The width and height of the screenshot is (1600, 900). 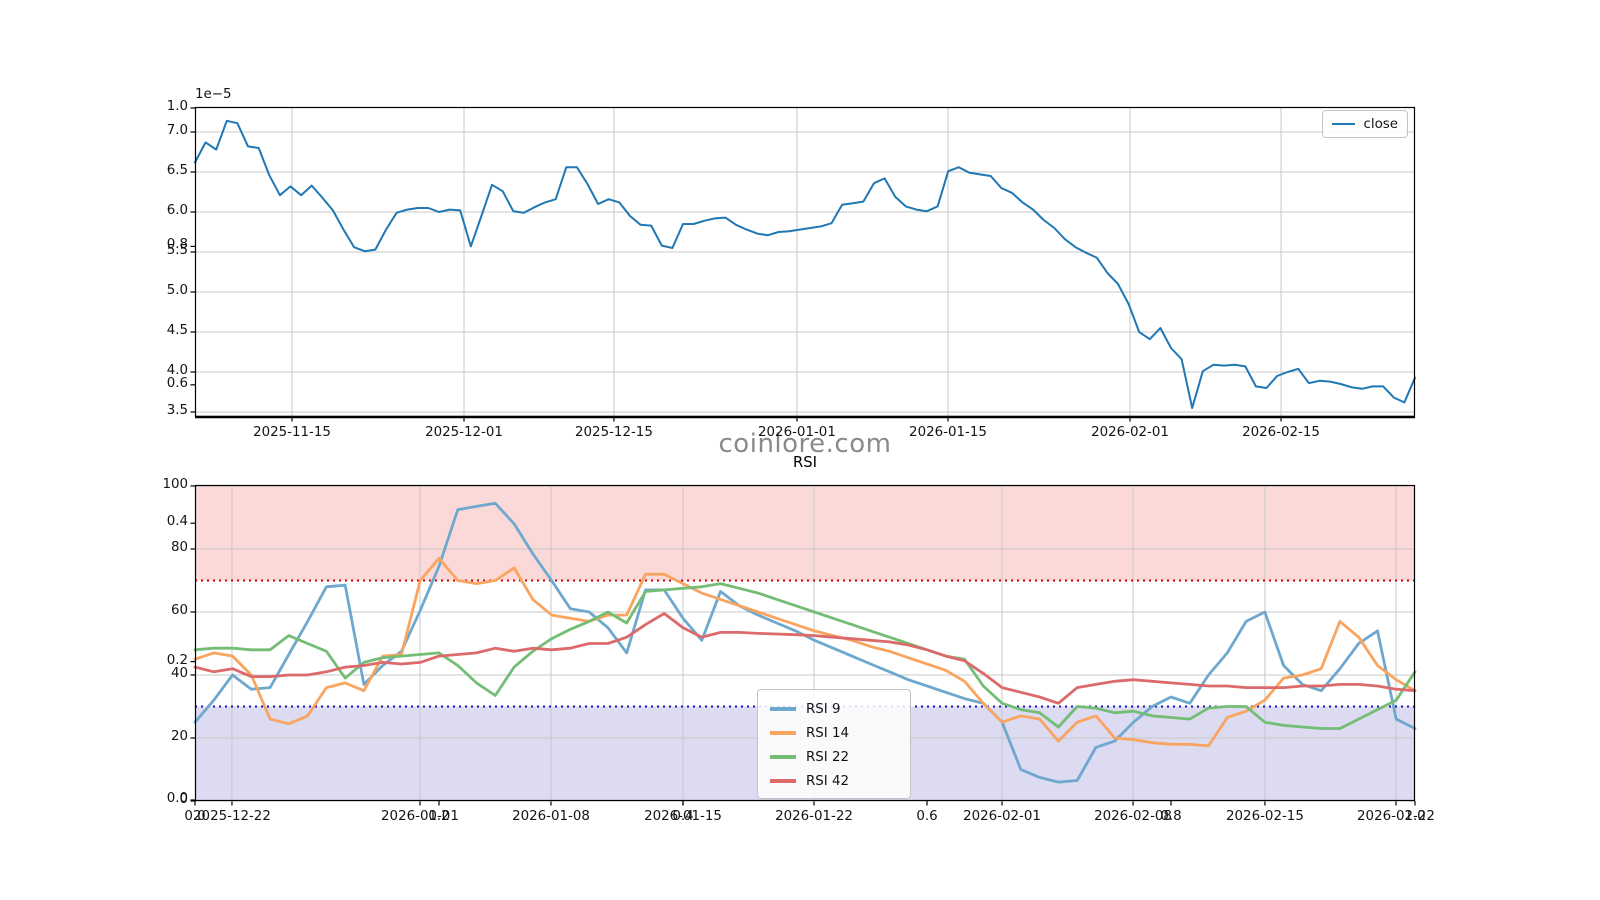 What do you see at coordinates (177, 798) in the screenshot?
I see `overlay-y-tick-label: 0.0` at bounding box center [177, 798].